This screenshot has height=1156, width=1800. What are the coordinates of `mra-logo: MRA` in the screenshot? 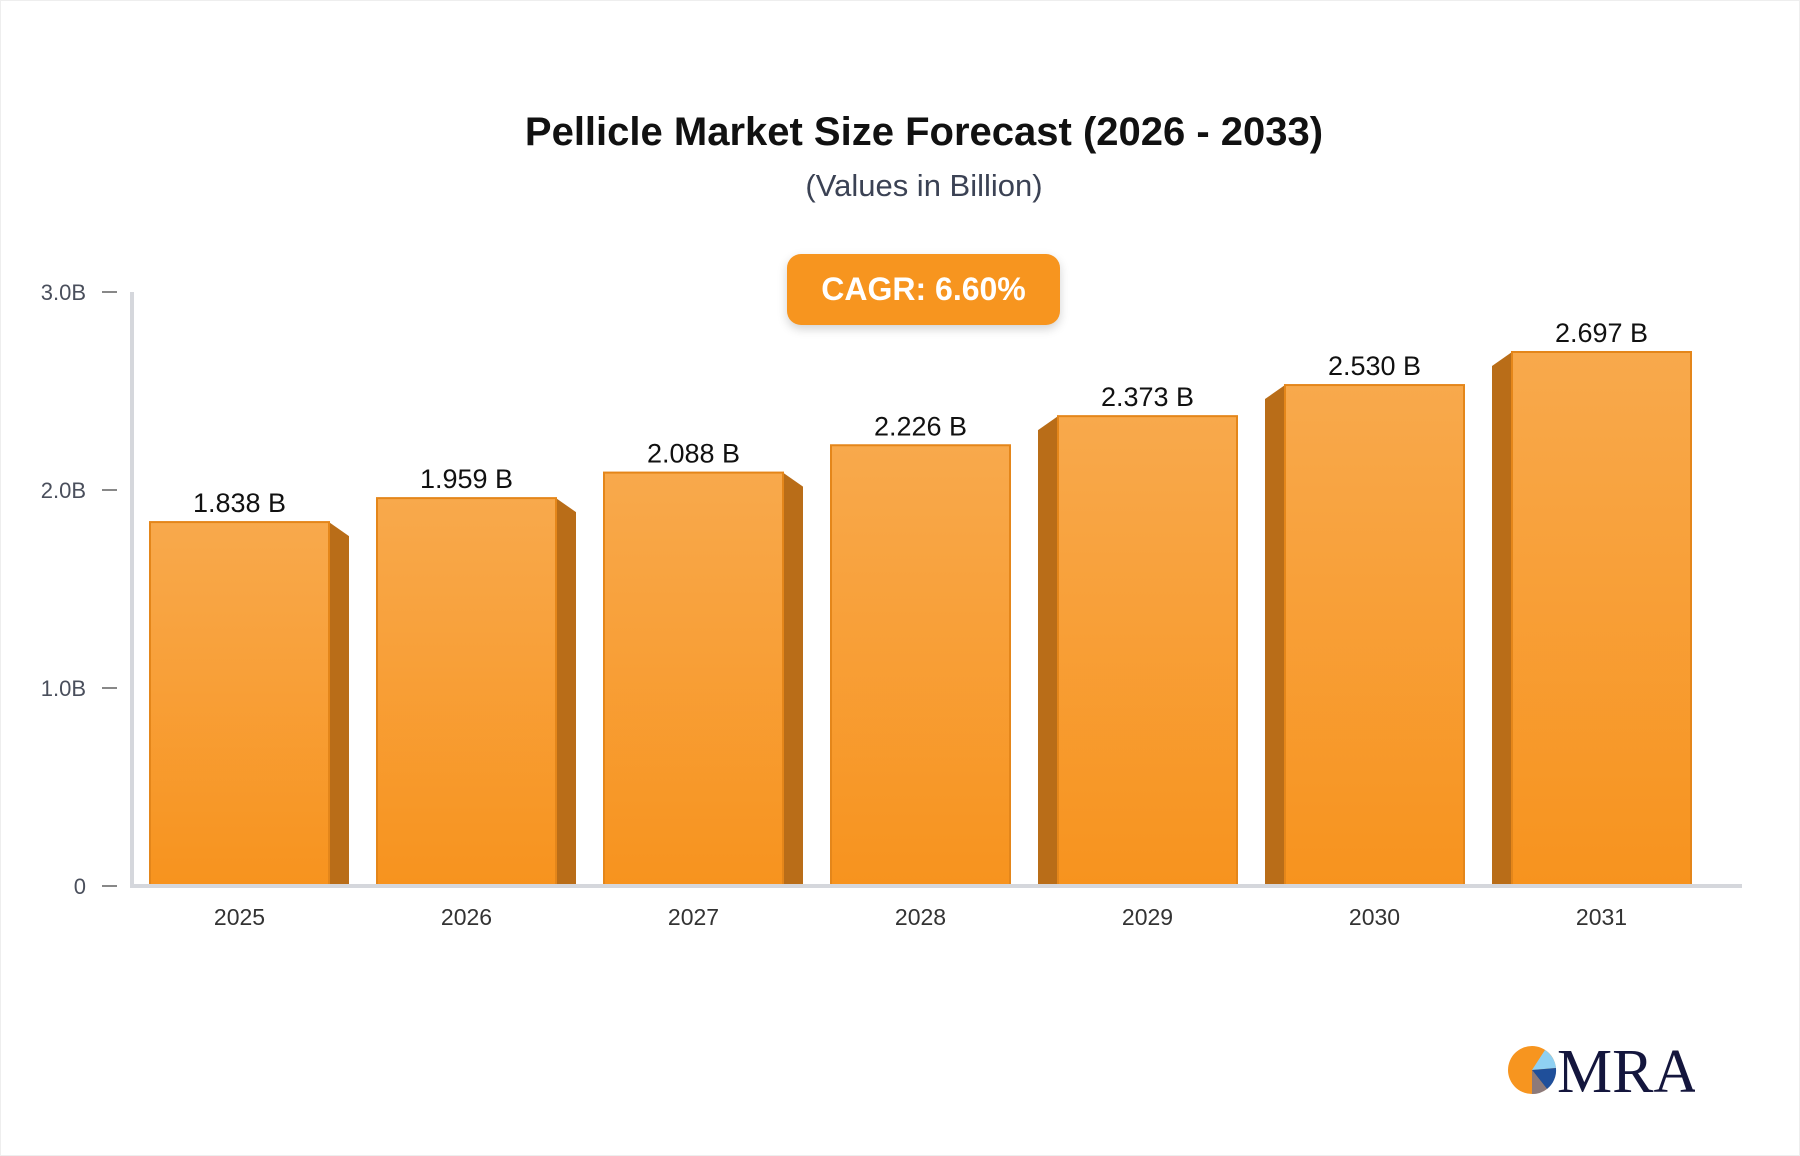 It's located at (1601, 1070).